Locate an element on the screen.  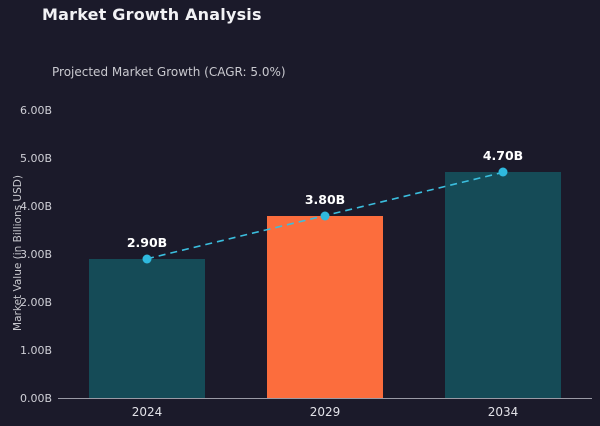
page-title: Market Growth Analysis is located at coordinates (152, 14).